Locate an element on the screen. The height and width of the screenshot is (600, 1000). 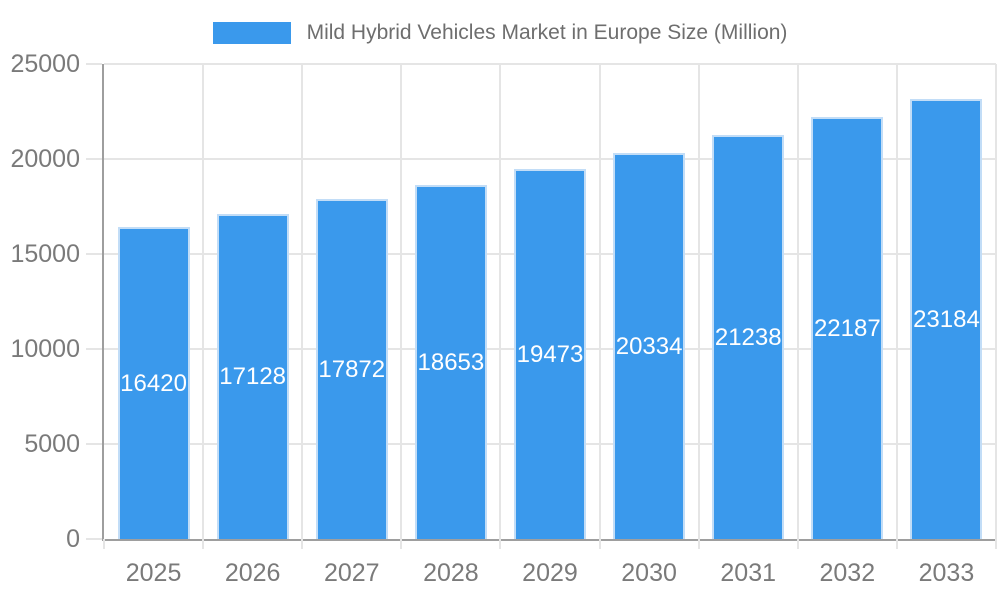
x-axis-label: 2027 is located at coordinates (351, 573).